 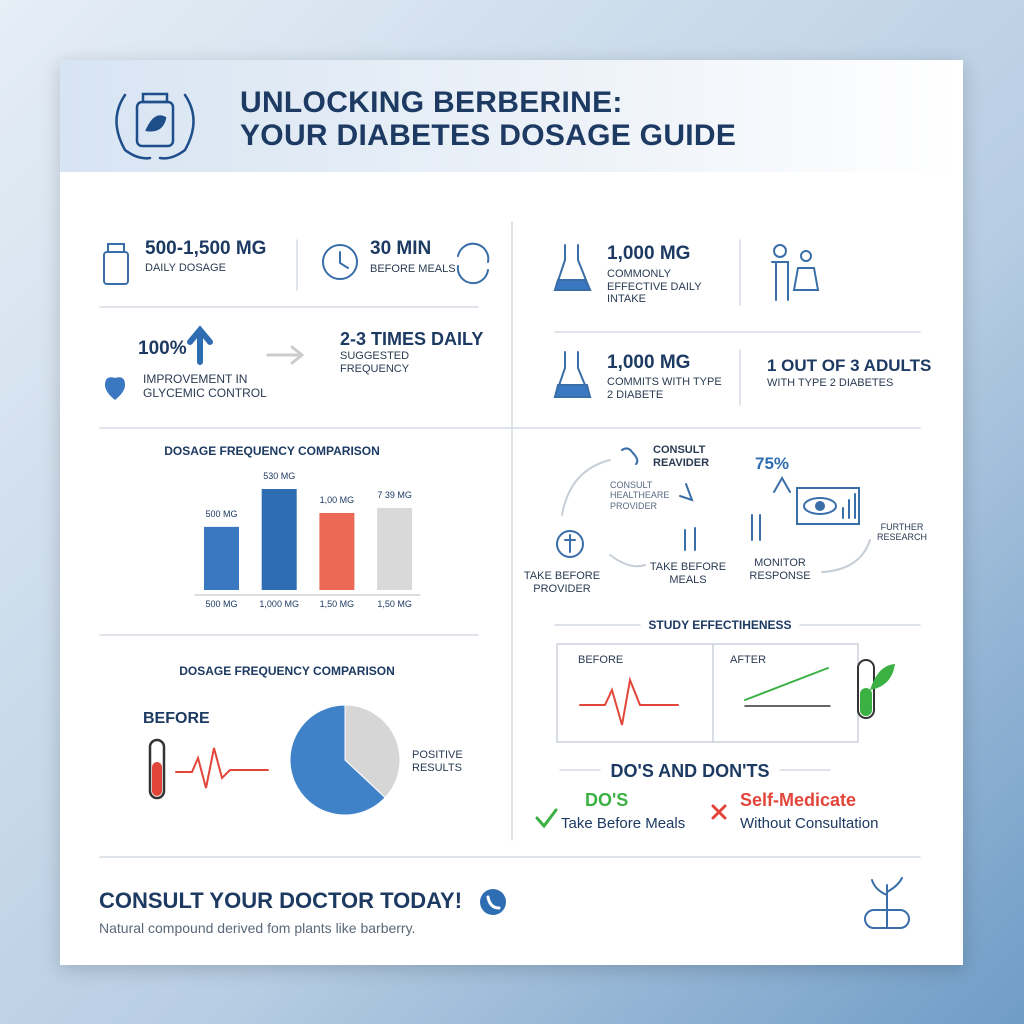 I want to click on dos-title: DO'S AND DON'TS, so click(x=690, y=771).